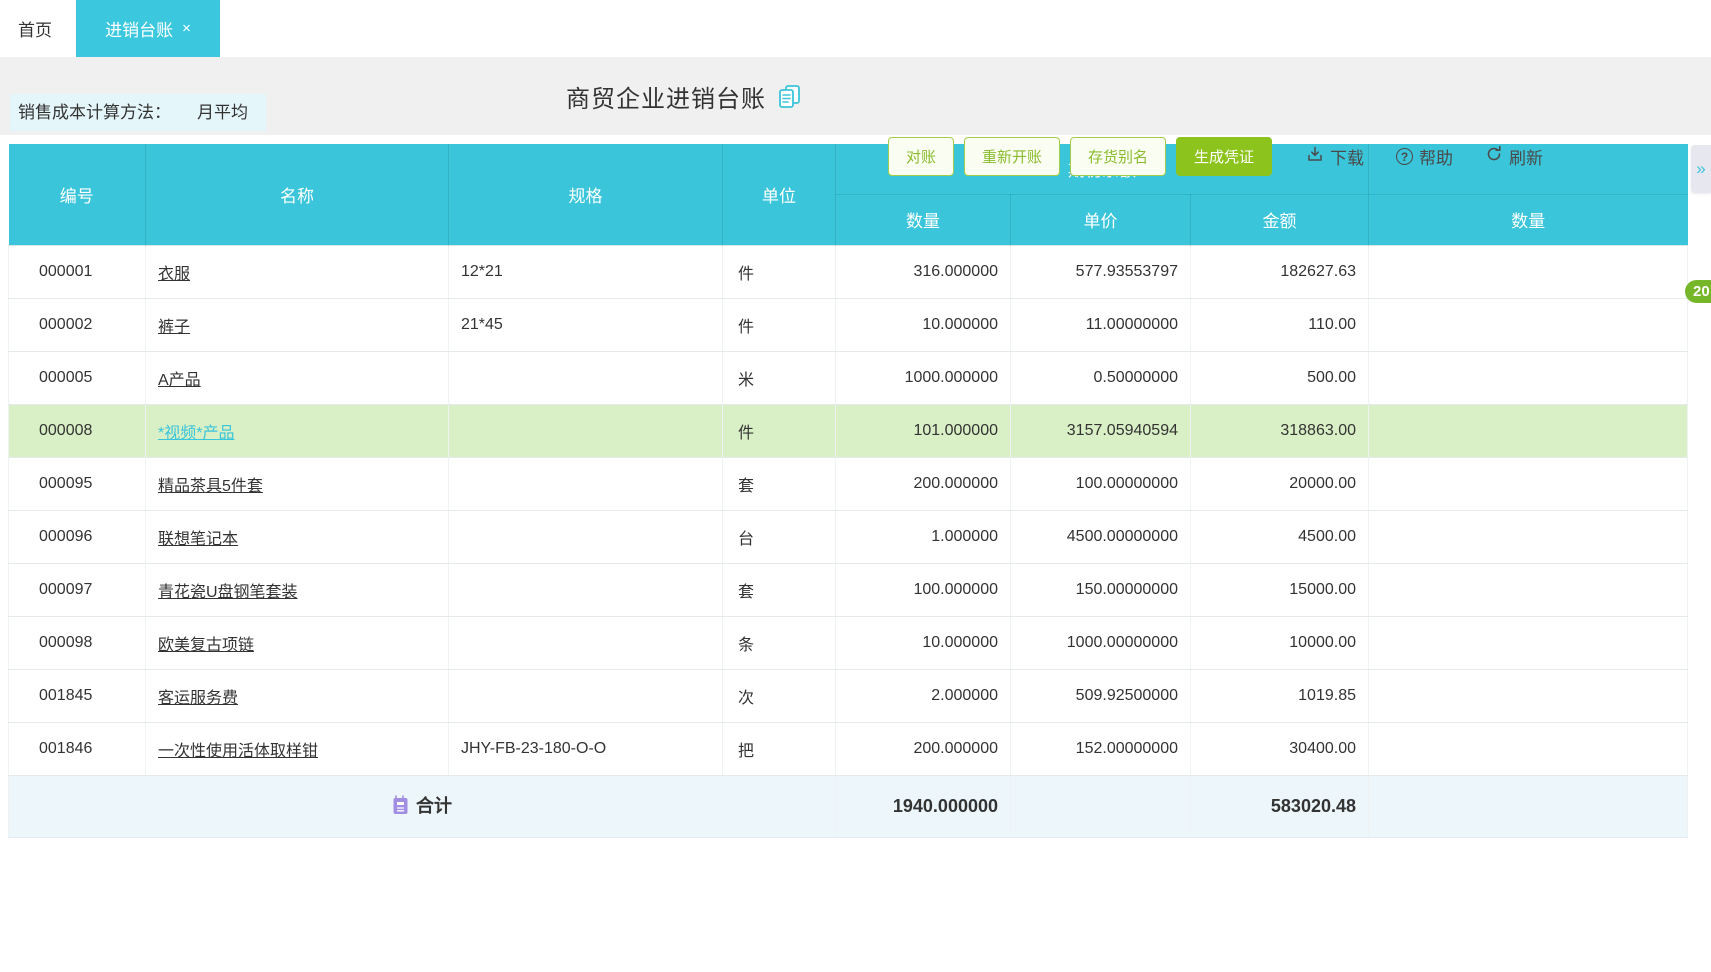 The width and height of the screenshot is (1711, 972). Describe the element at coordinates (1279, 272) in the screenshot. I see `cell-amount: 182627.63` at that location.